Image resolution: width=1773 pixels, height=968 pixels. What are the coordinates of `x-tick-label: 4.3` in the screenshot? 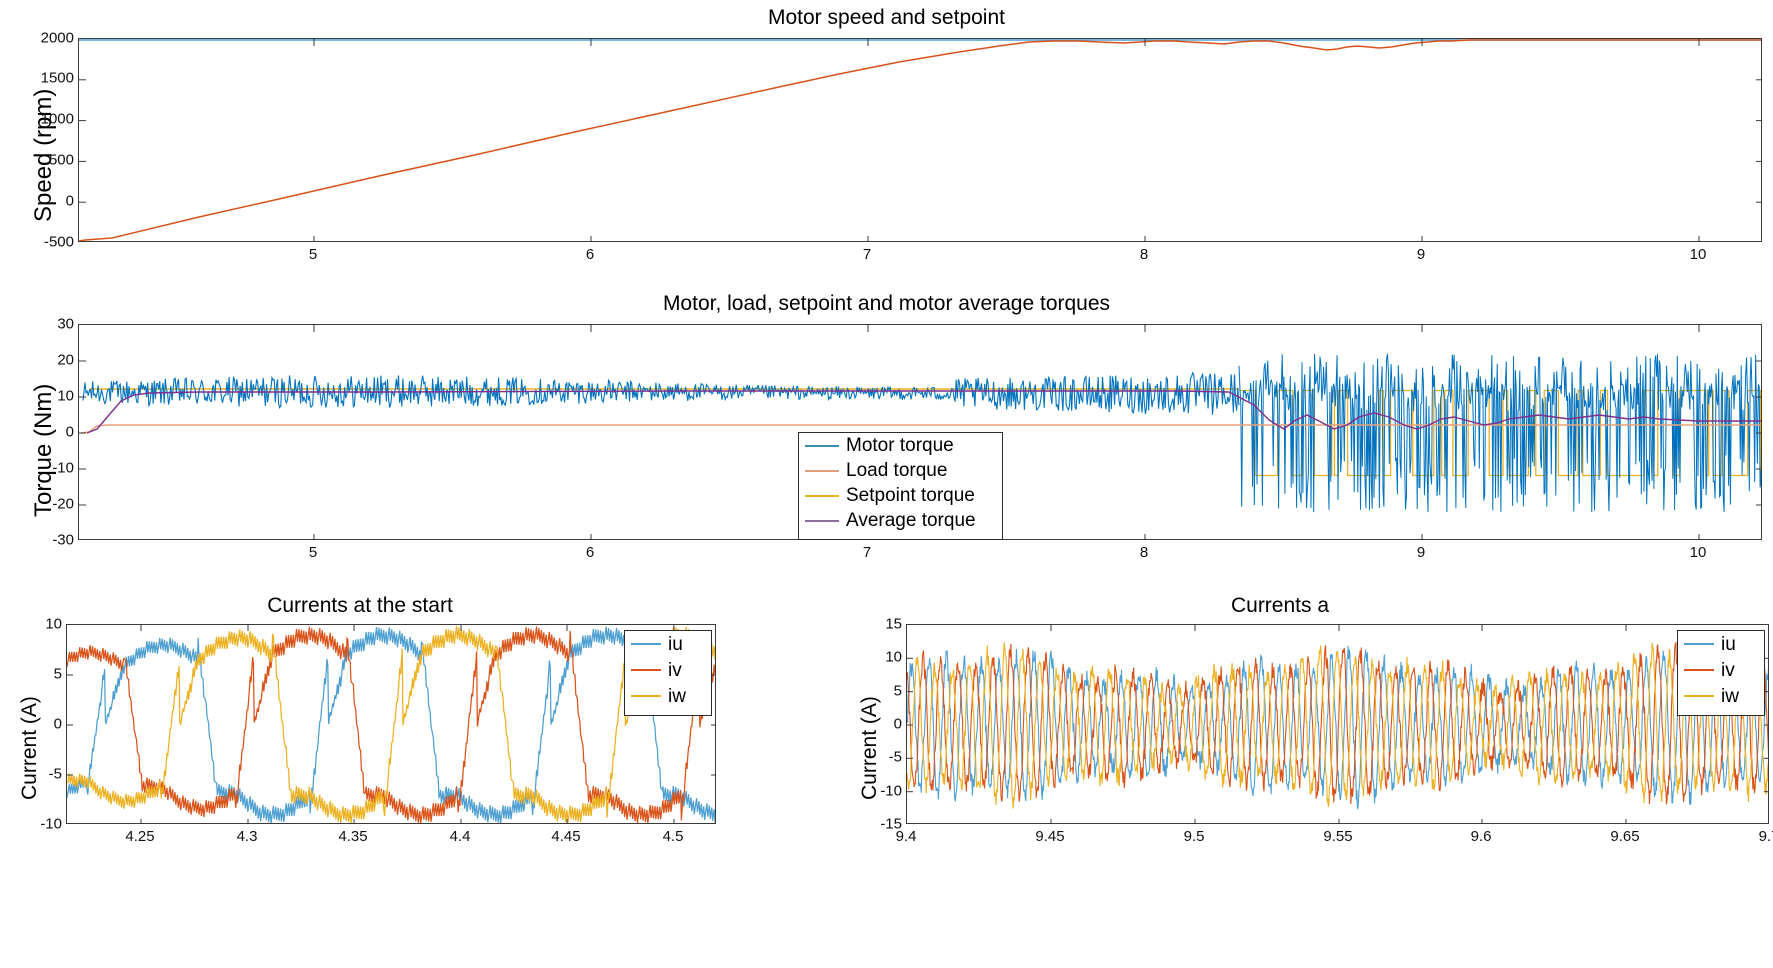 It's located at (247, 836).